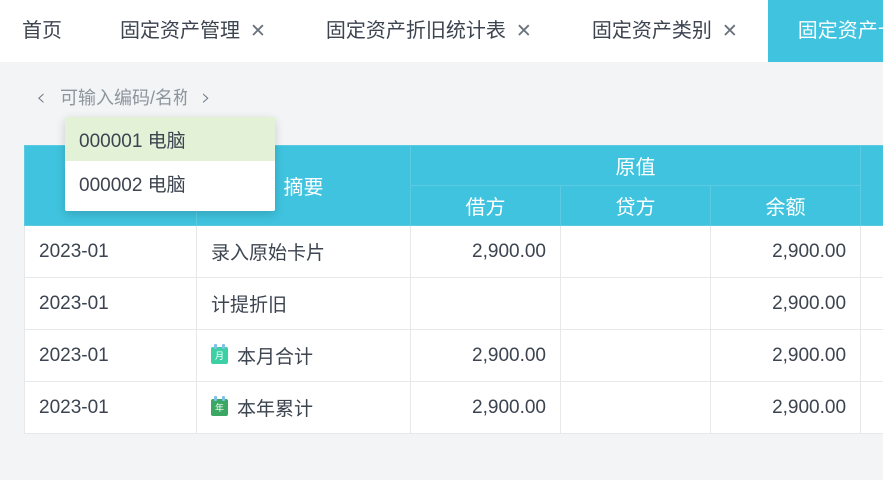  I want to click on cell-memo: 录入原始卡片, so click(303, 251).